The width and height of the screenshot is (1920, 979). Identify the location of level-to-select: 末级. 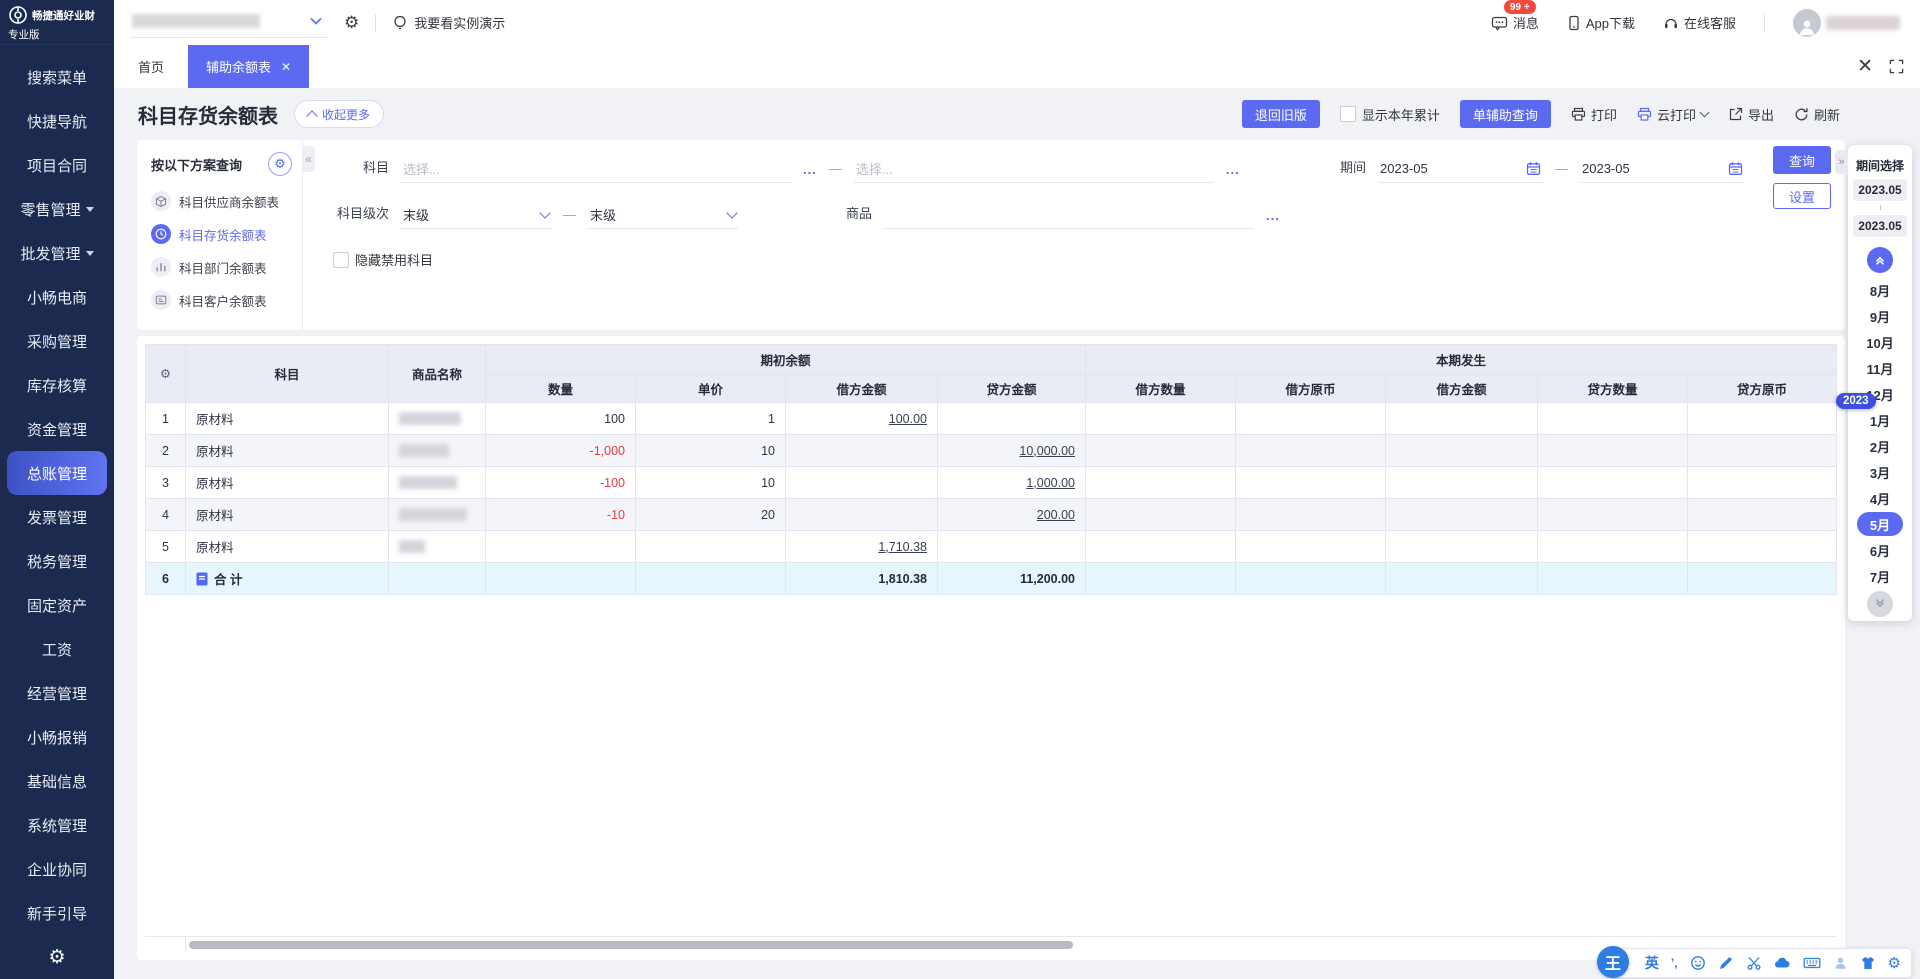
(663, 215).